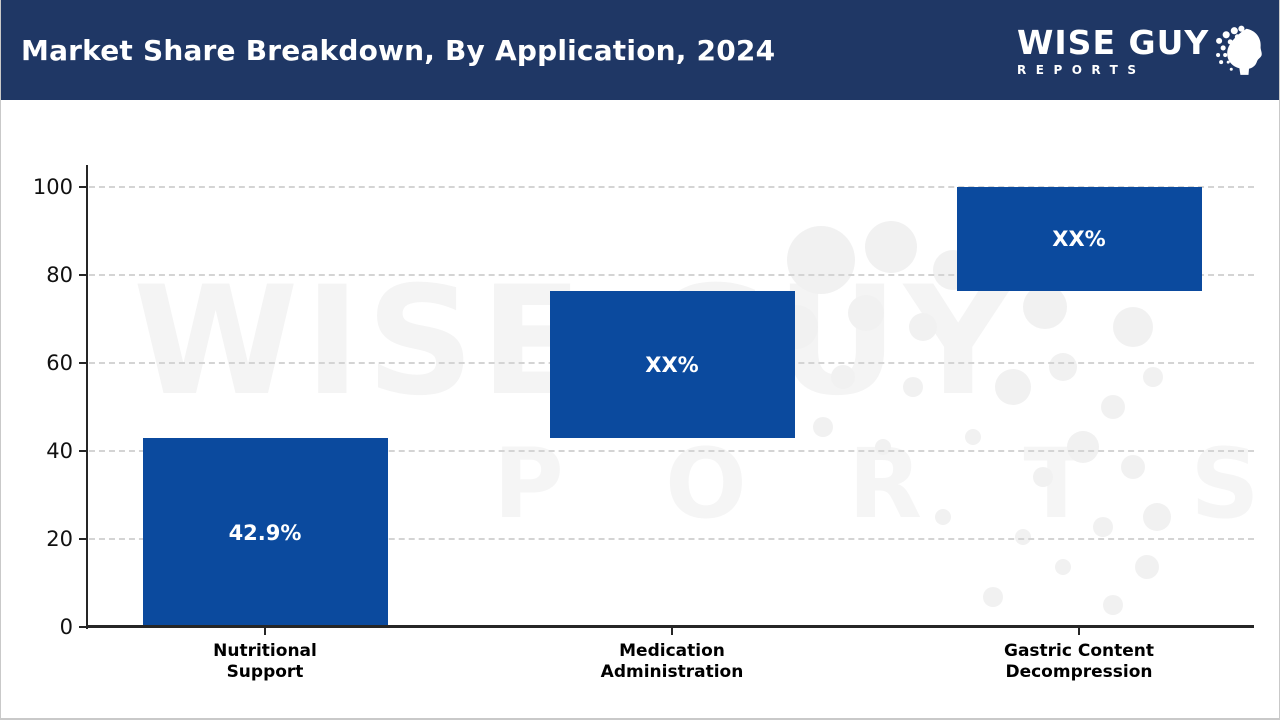 This screenshot has height=720, width=1280. What do you see at coordinates (52, 187) in the screenshot?
I see `y-tick-label-100: 100` at bounding box center [52, 187].